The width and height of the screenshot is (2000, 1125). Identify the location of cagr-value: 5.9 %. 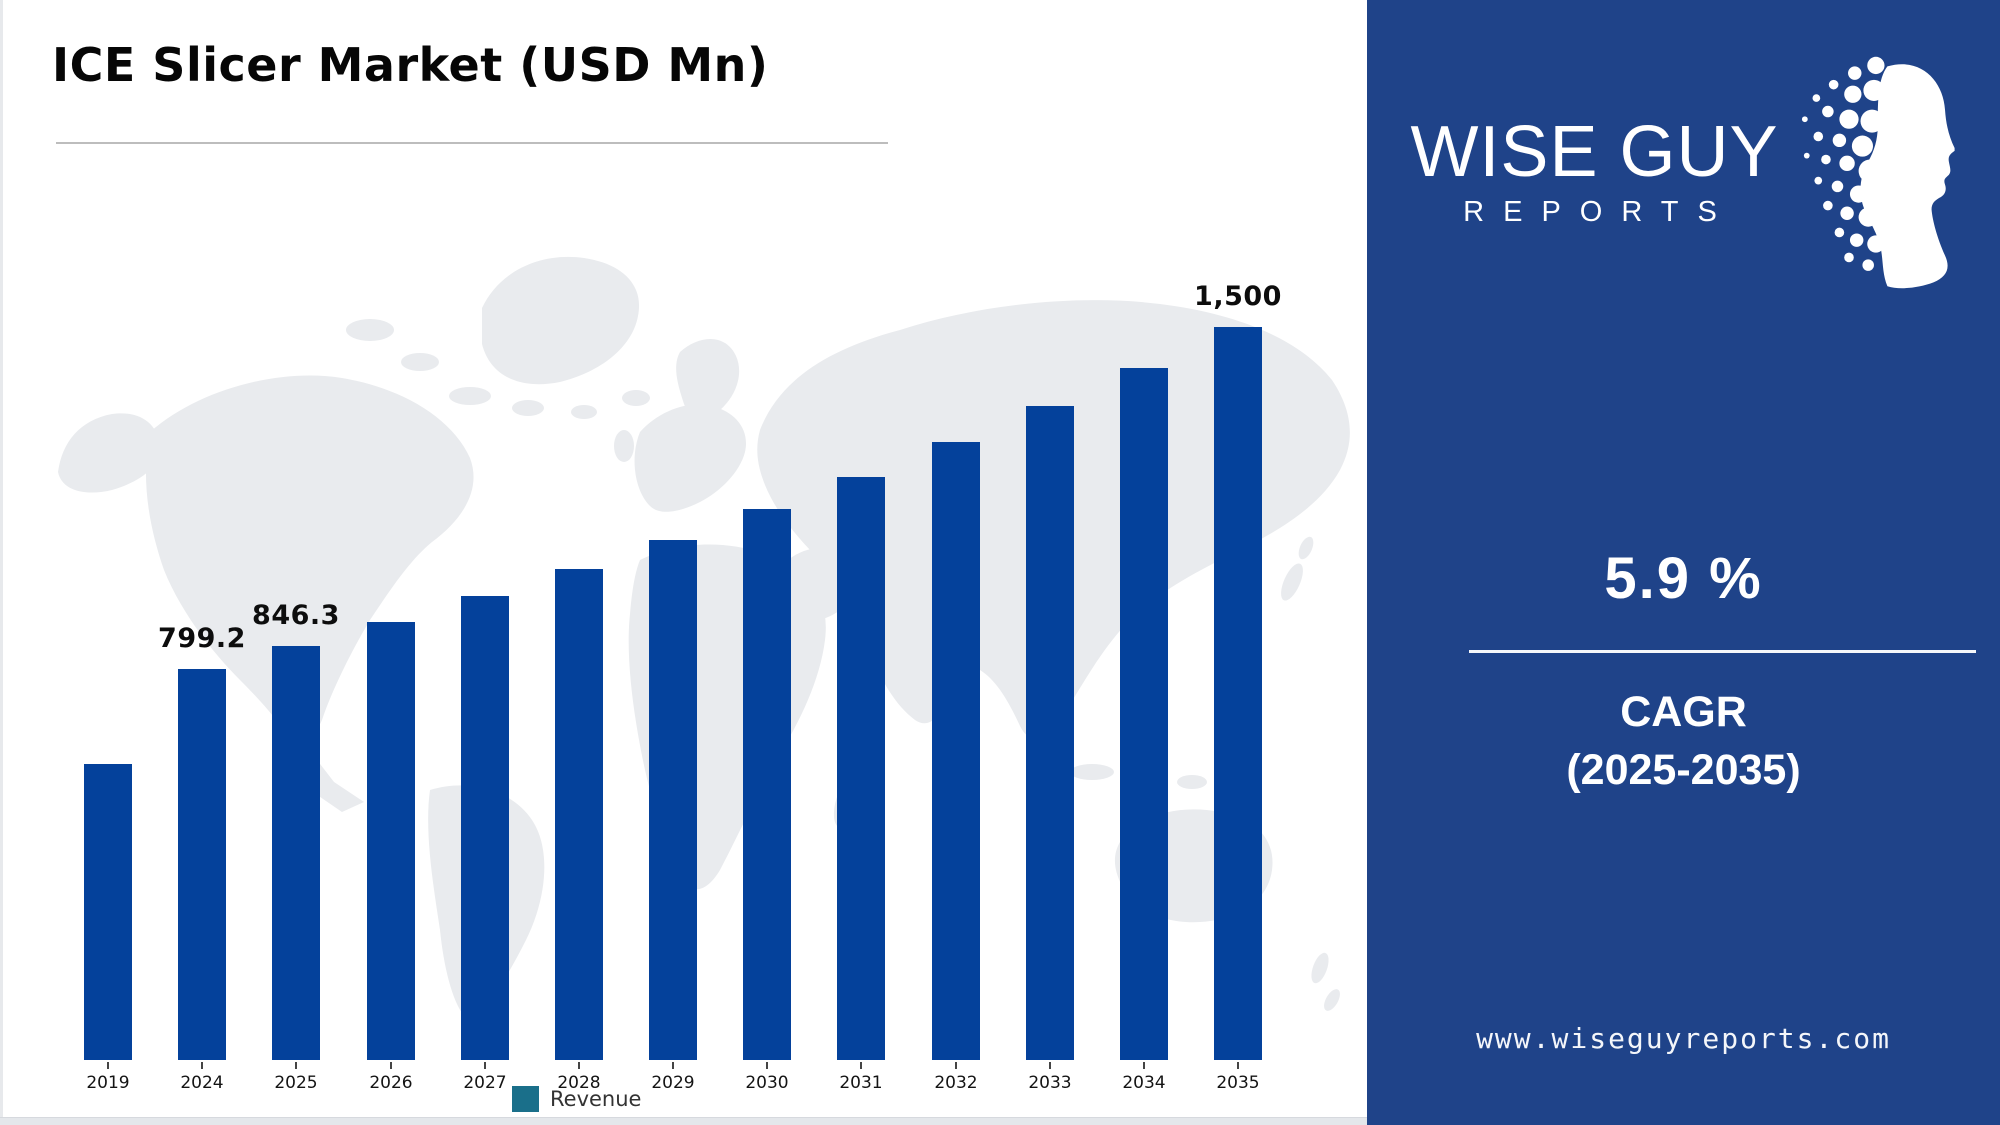
(1683, 578).